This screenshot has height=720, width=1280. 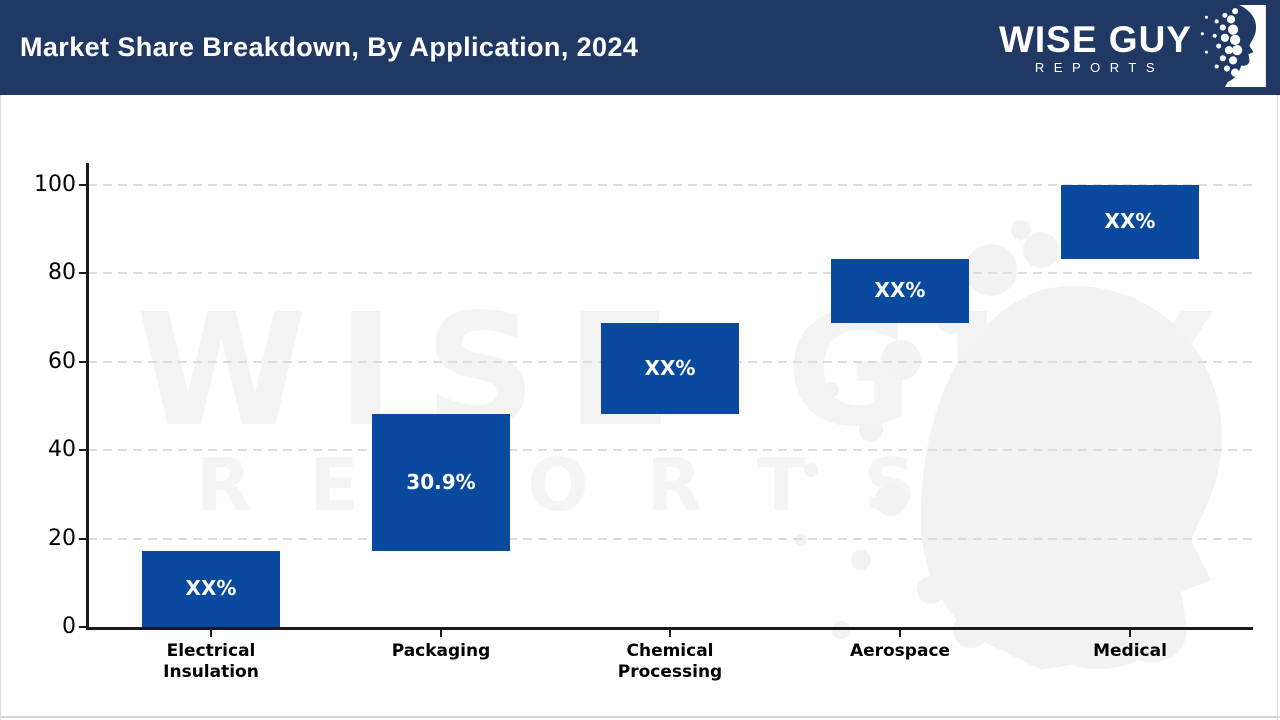 I want to click on bar-value-label: 30.9%, so click(x=441, y=481).